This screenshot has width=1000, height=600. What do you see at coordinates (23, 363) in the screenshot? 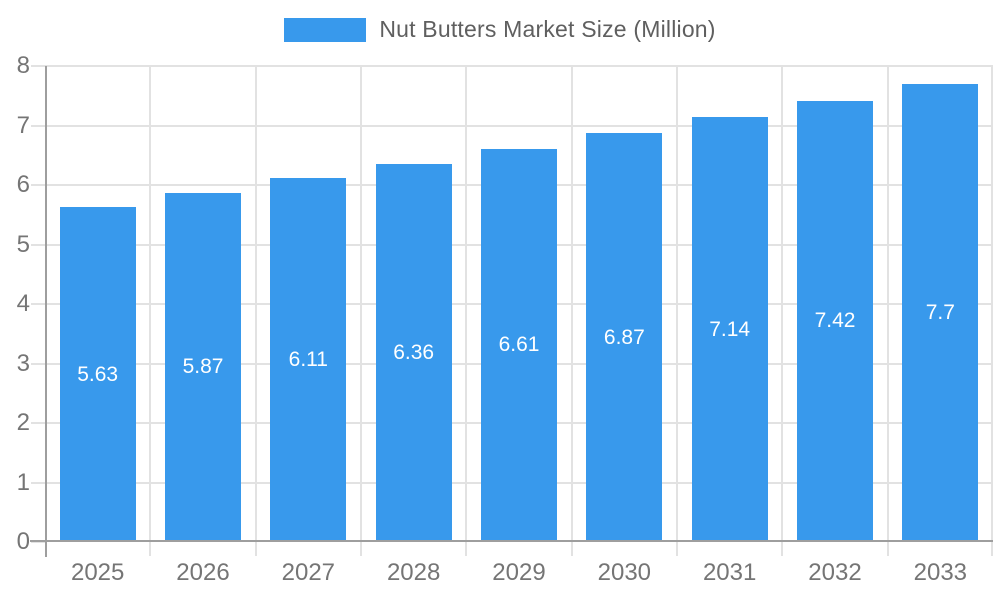
I see `y-axis-label: 3` at bounding box center [23, 363].